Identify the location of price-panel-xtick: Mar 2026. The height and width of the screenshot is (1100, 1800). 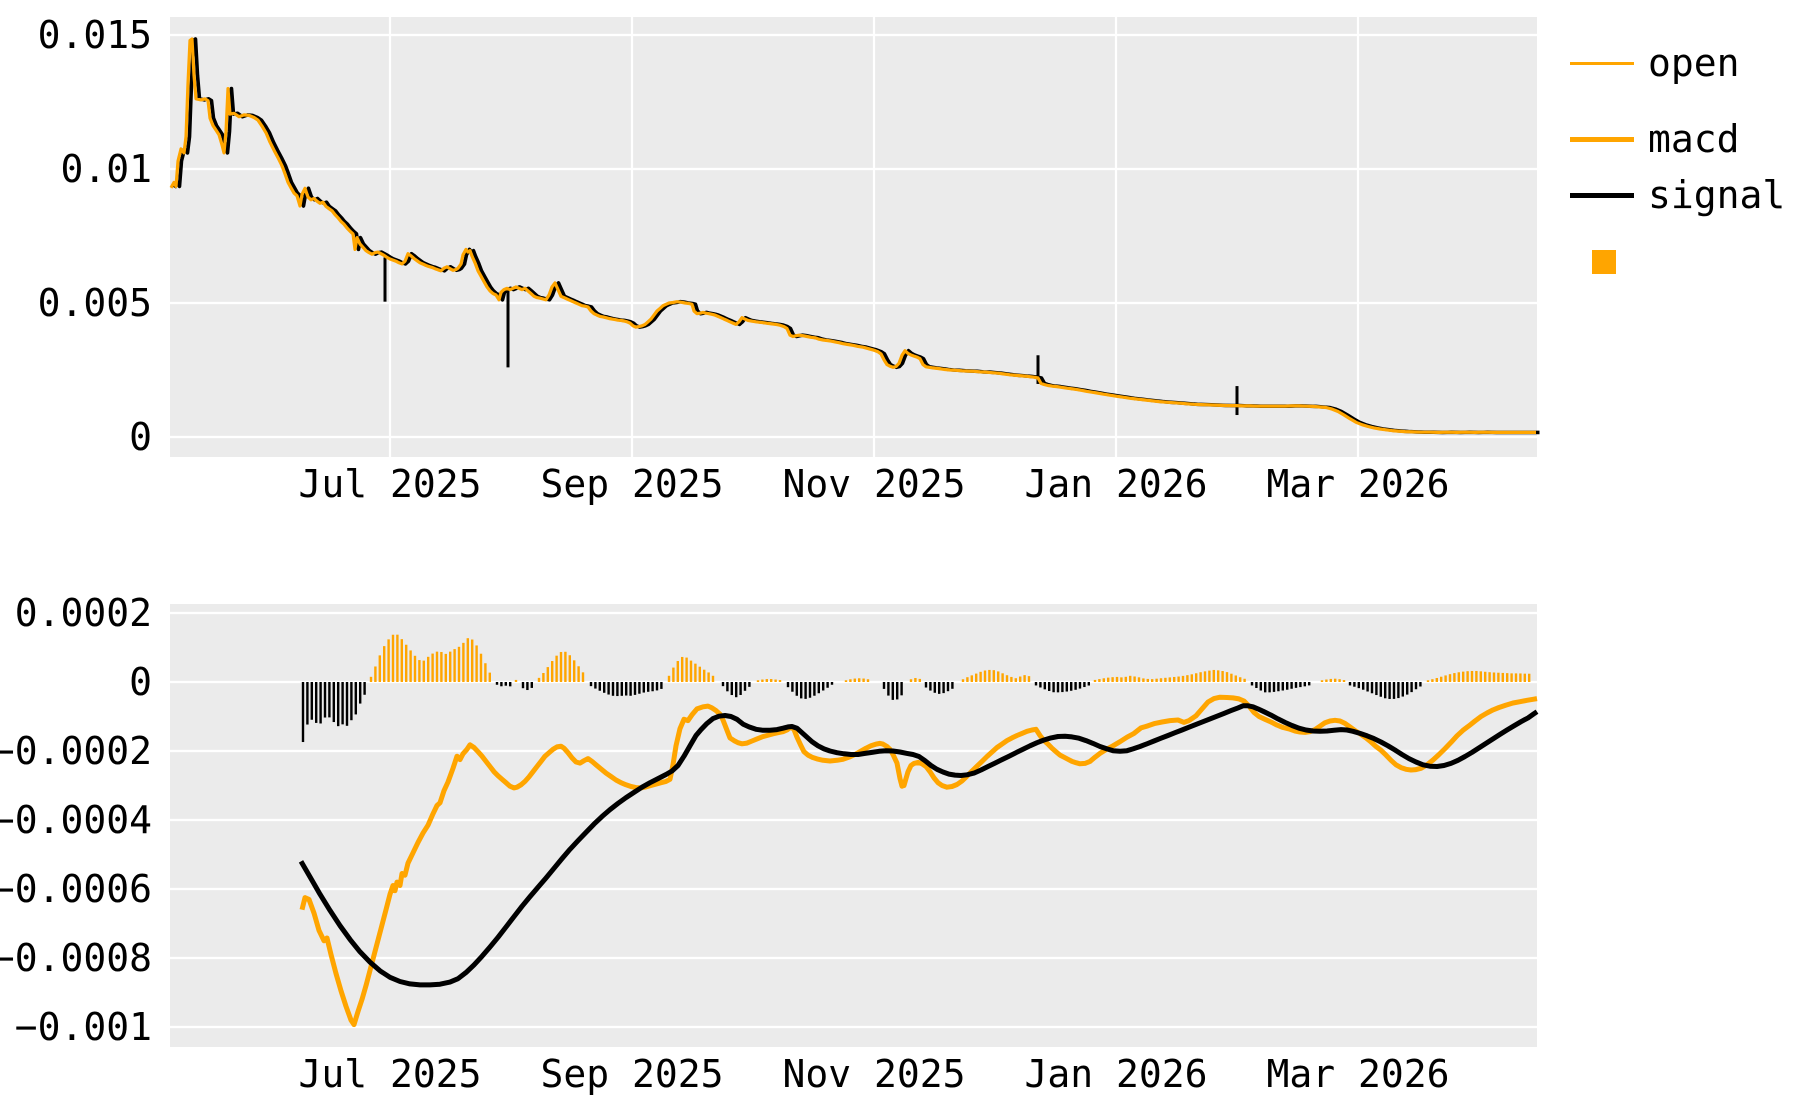
(1357, 484).